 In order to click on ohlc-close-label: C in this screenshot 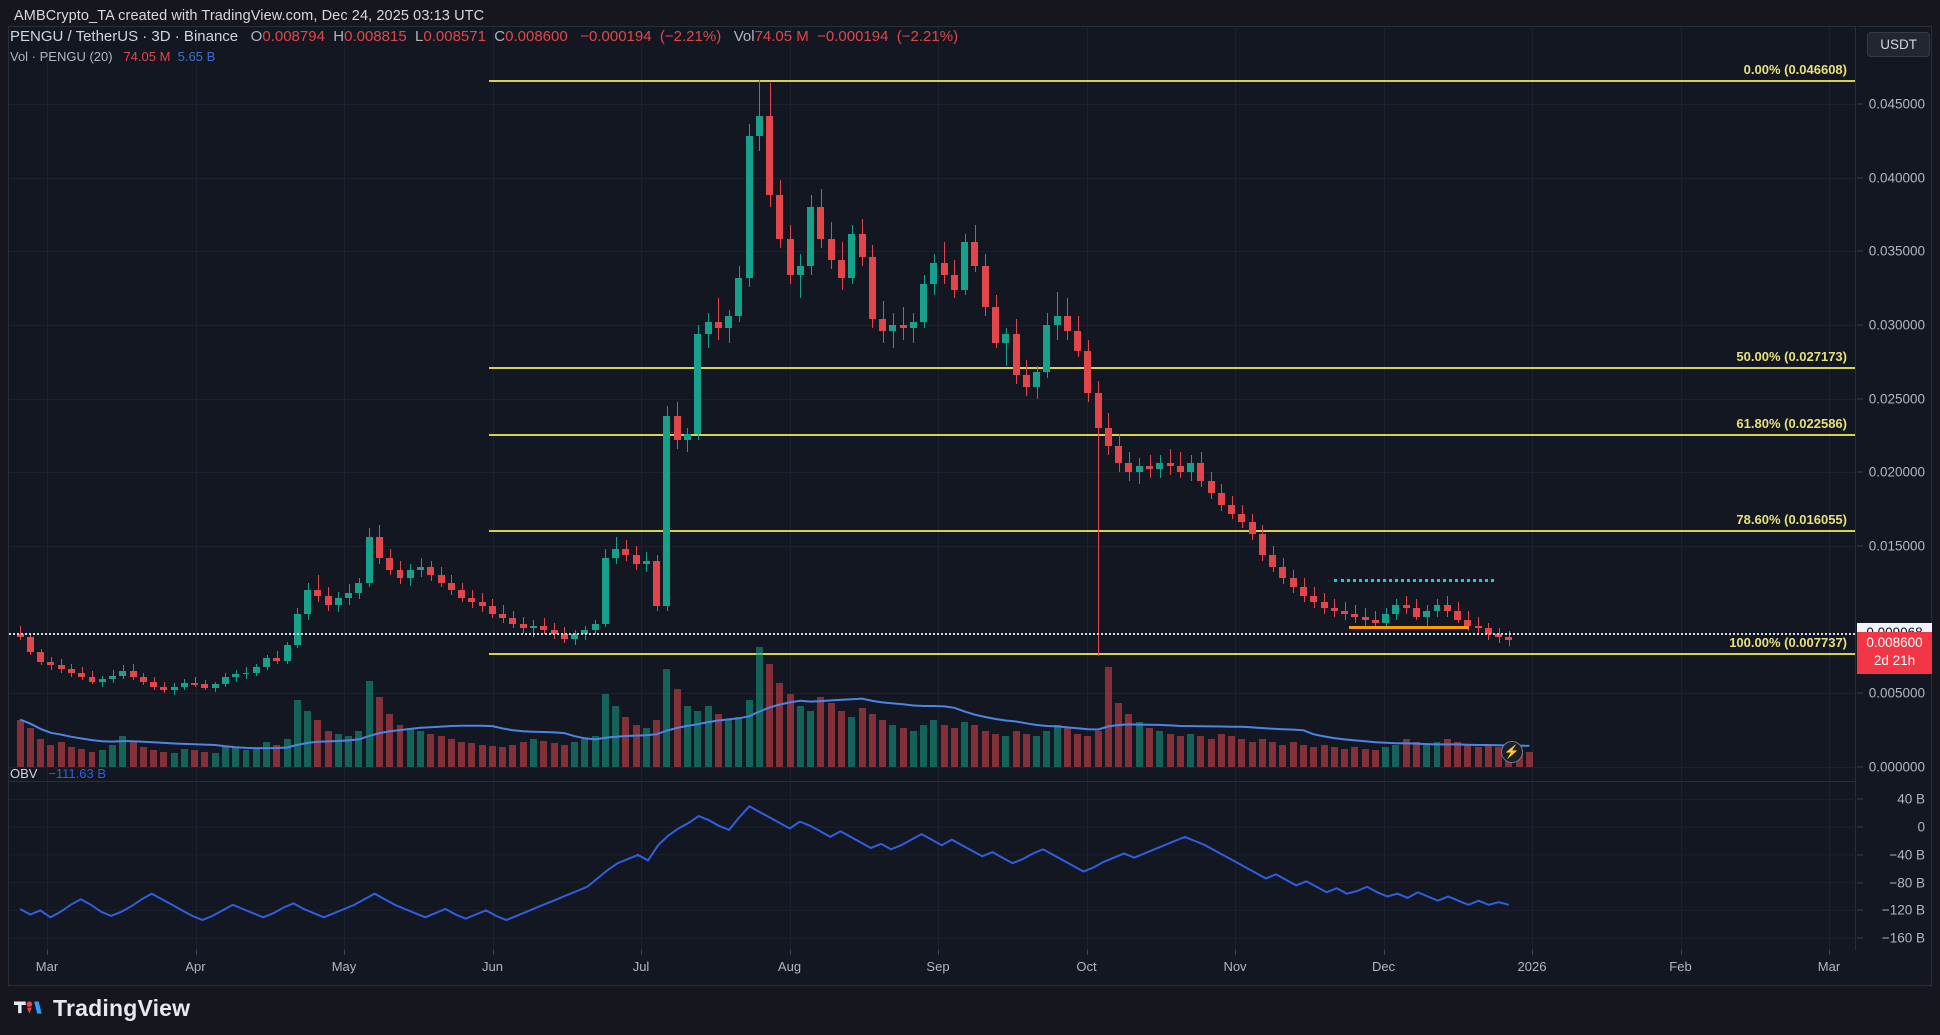, I will do `click(500, 36)`.